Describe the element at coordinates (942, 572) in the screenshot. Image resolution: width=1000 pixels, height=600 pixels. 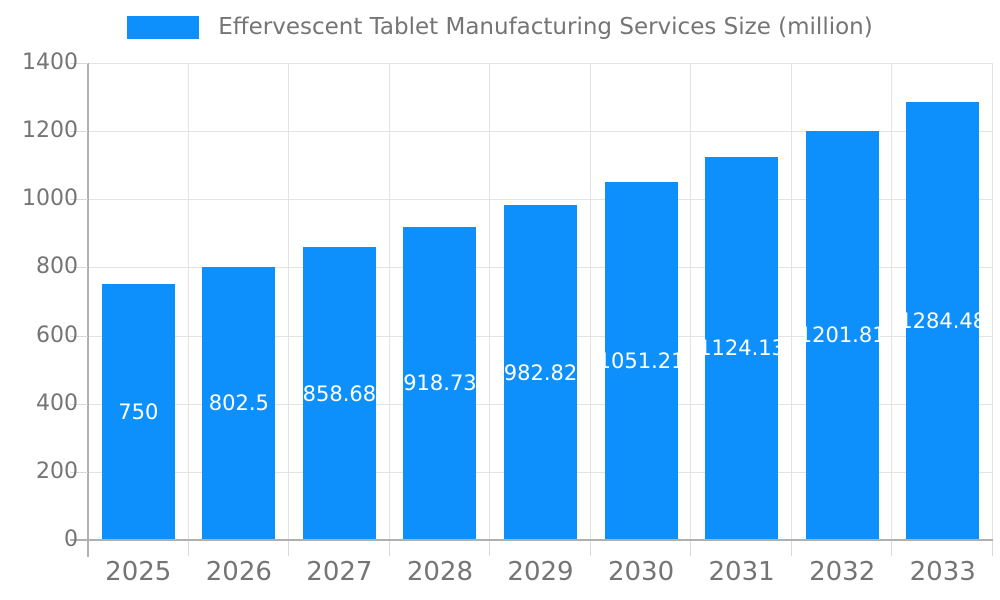
I see `x-axis-label-2033: 2033` at that location.